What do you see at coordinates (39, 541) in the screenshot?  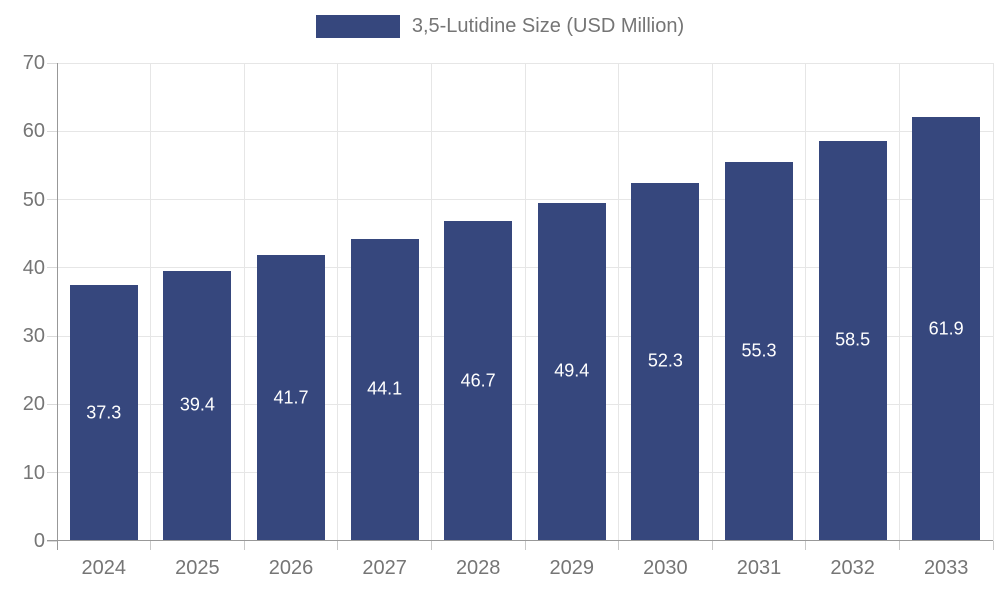 I see `y-axis-tick-label: 0` at bounding box center [39, 541].